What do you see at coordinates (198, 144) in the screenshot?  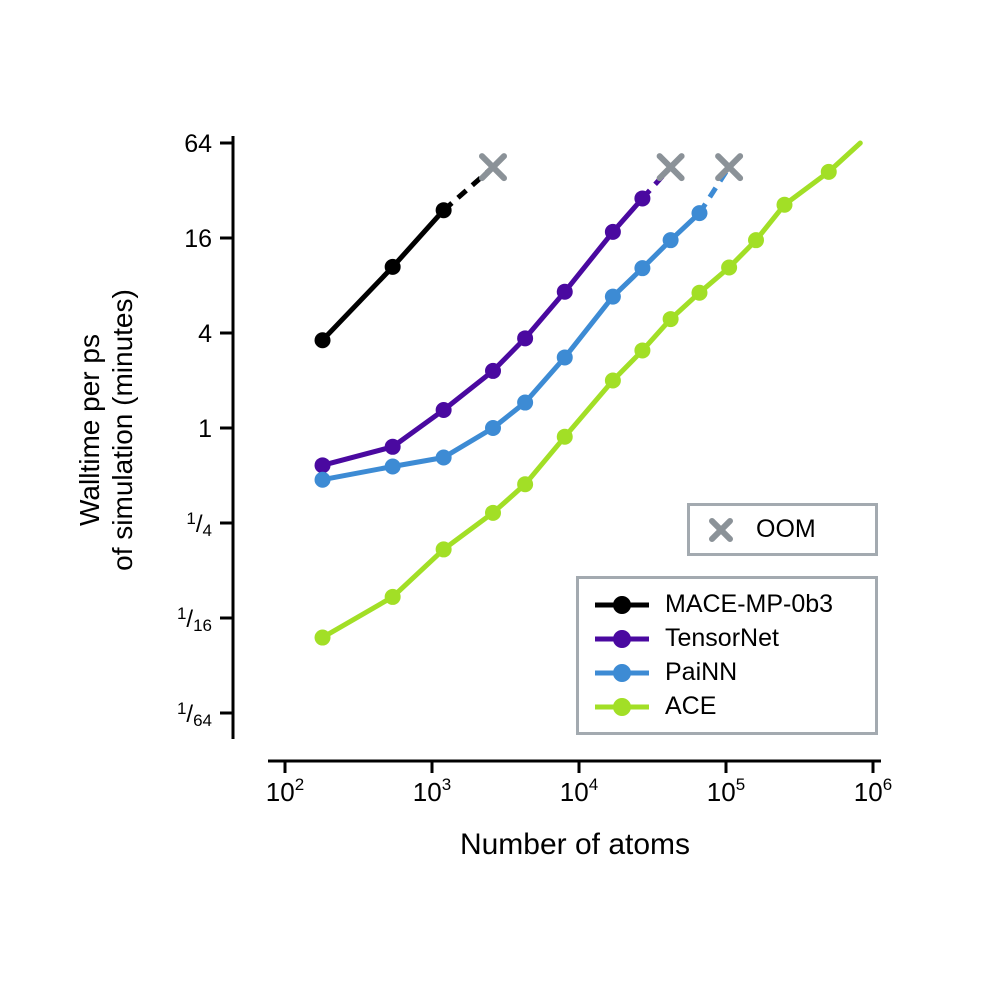 I see `y-tick-label: 64` at bounding box center [198, 144].